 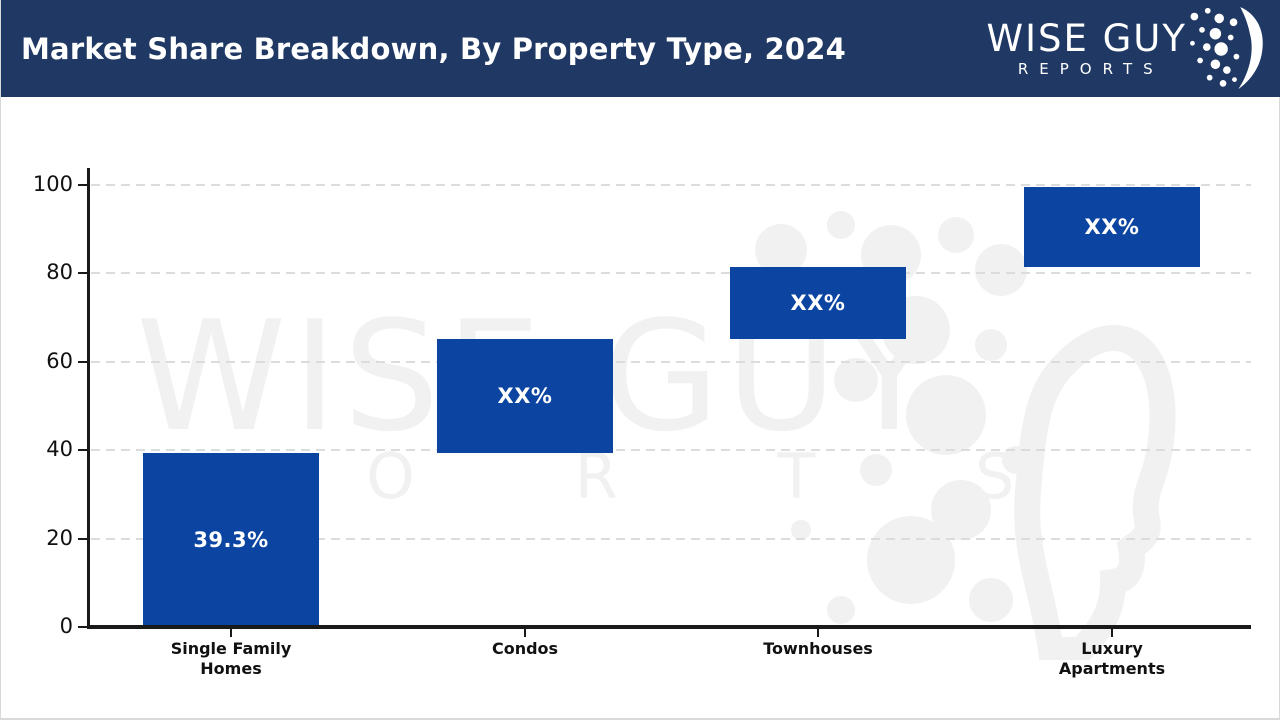 What do you see at coordinates (1095, 492) in the screenshot?
I see `watermark-head-outline` at bounding box center [1095, 492].